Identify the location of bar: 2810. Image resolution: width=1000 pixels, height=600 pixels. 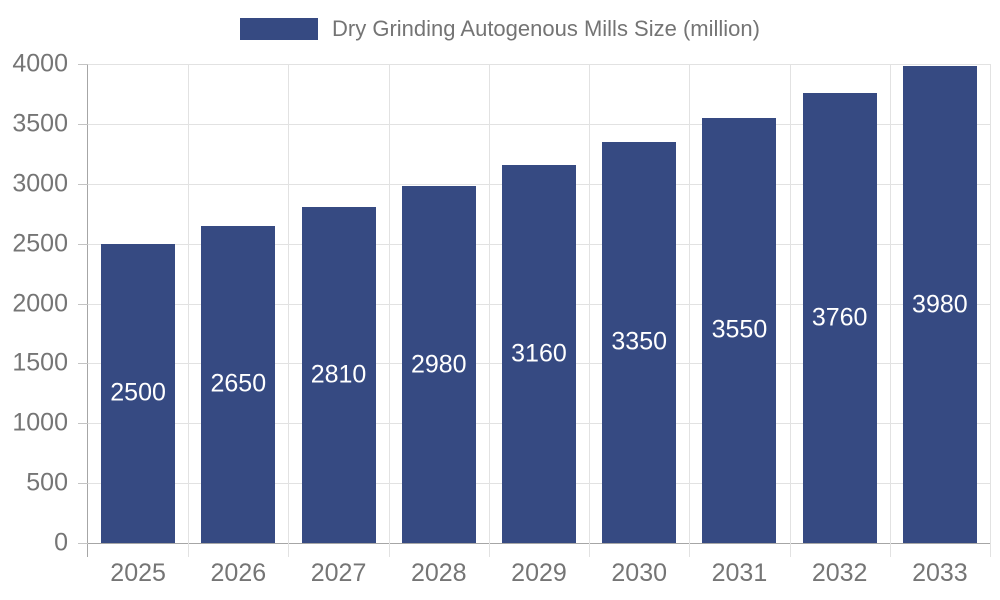
(338, 374).